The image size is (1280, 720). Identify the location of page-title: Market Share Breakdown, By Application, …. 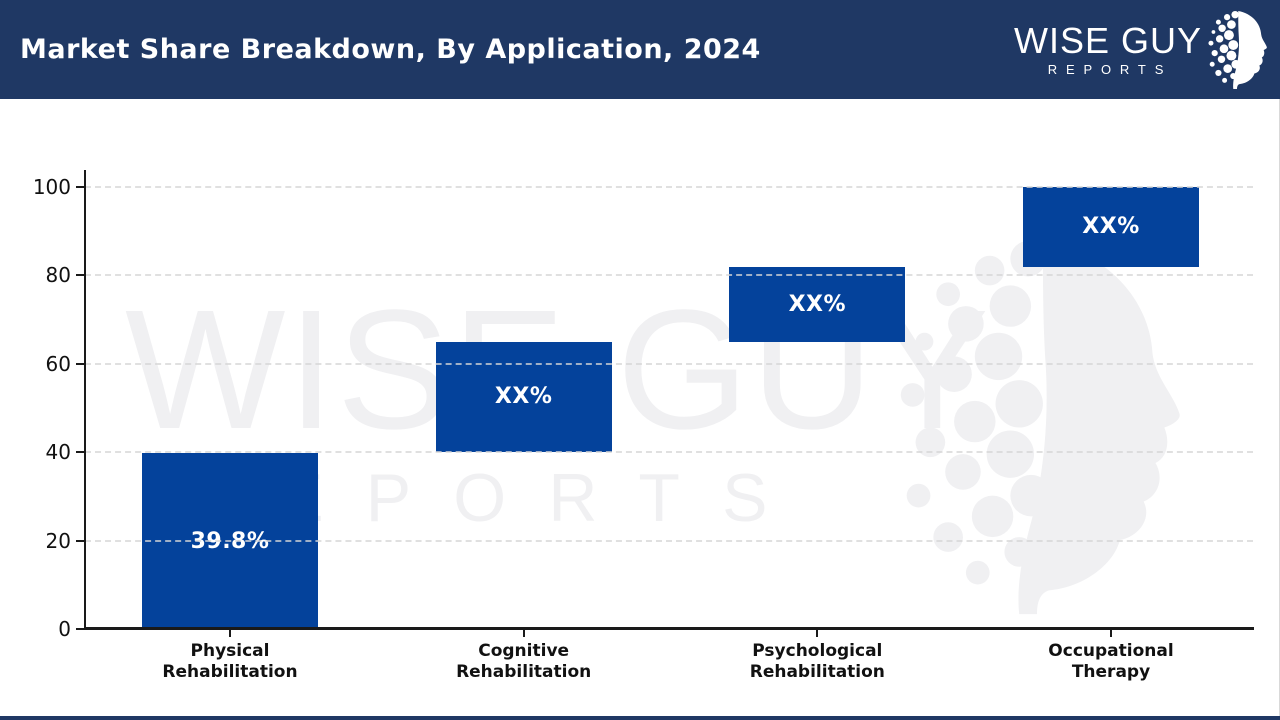
(390, 49).